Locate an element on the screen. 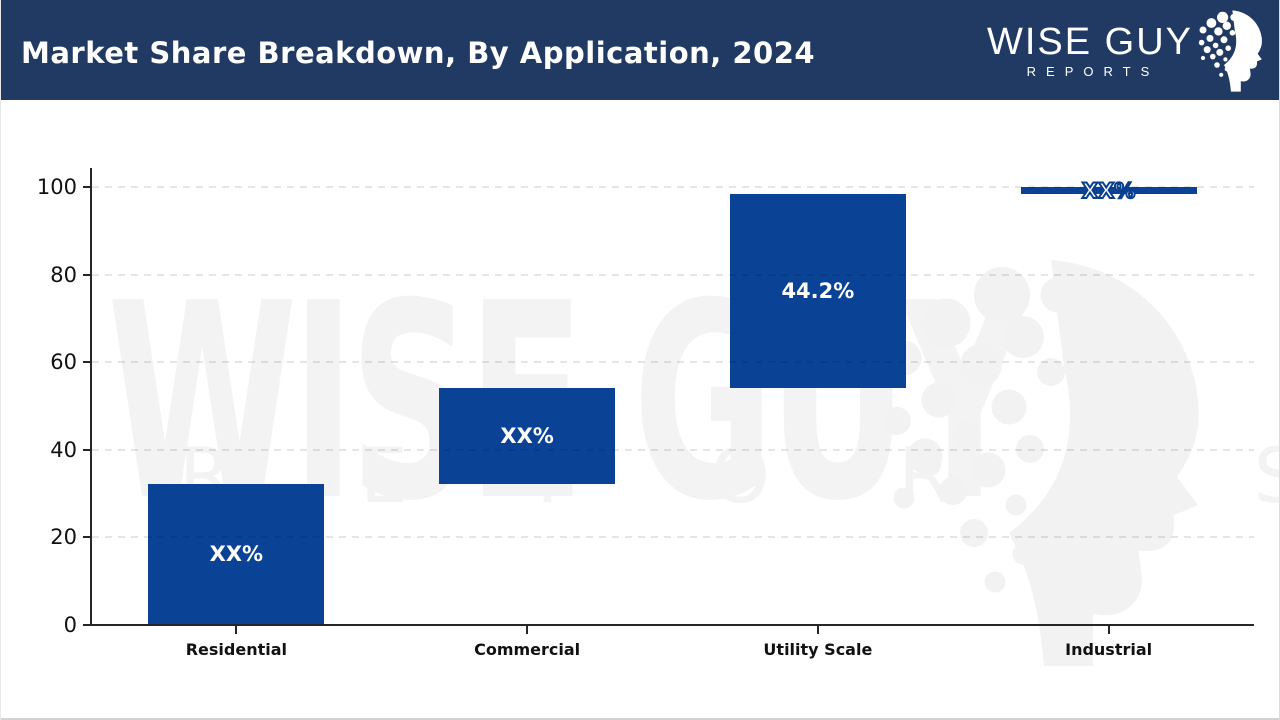 The height and width of the screenshot is (720, 1280). bar-industrial is located at coordinates (1108, 191).